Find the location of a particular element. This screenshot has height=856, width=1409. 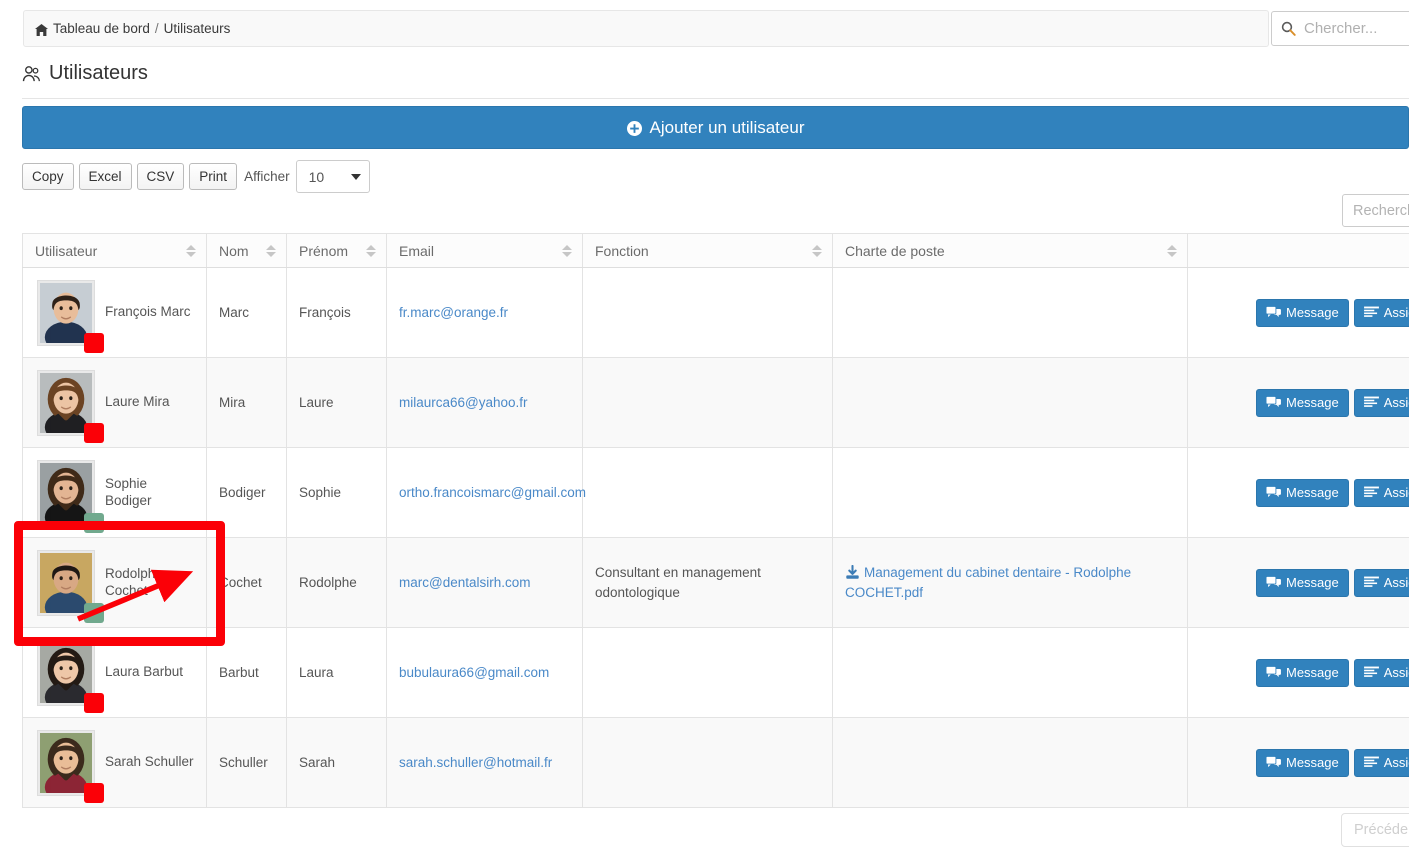

excel-button: Excel is located at coordinates (105, 176).